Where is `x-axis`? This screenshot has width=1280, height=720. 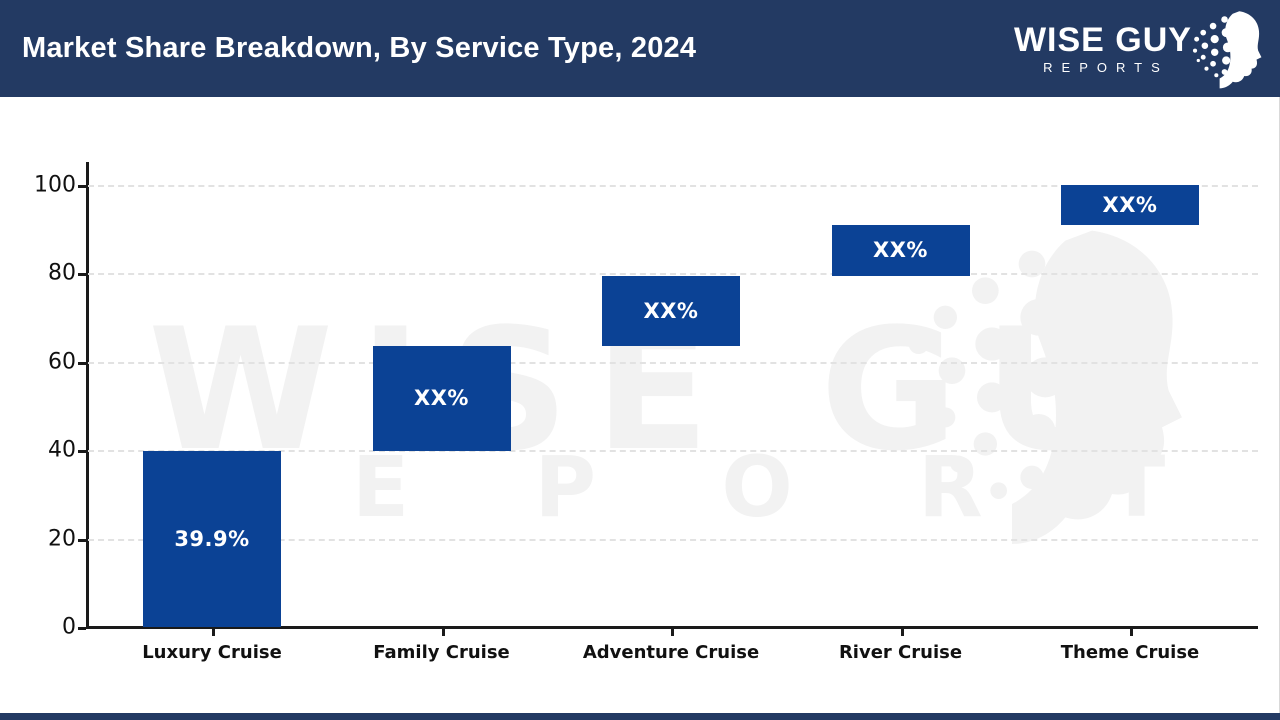 x-axis is located at coordinates (672, 627).